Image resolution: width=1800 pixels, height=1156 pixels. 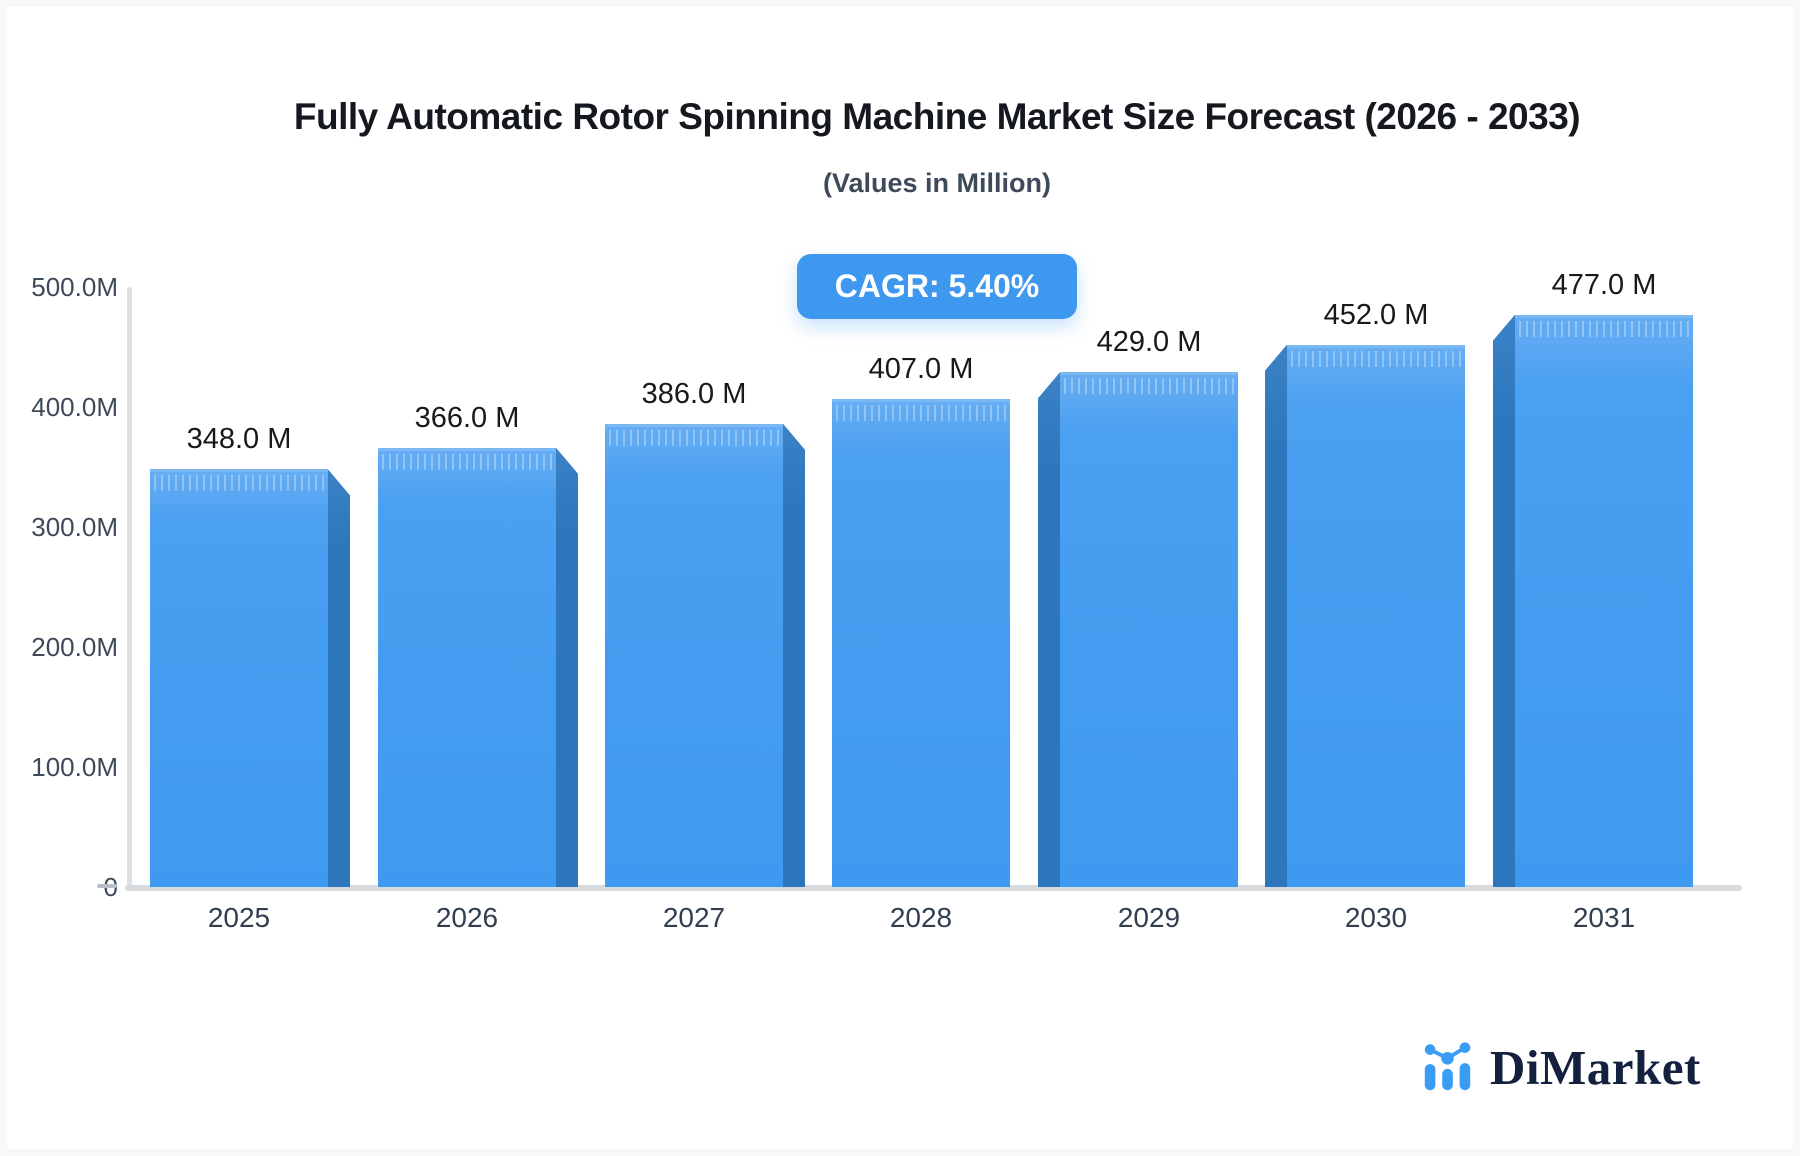 What do you see at coordinates (467, 917) in the screenshot?
I see `year-label: 2026` at bounding box center [467, 917].